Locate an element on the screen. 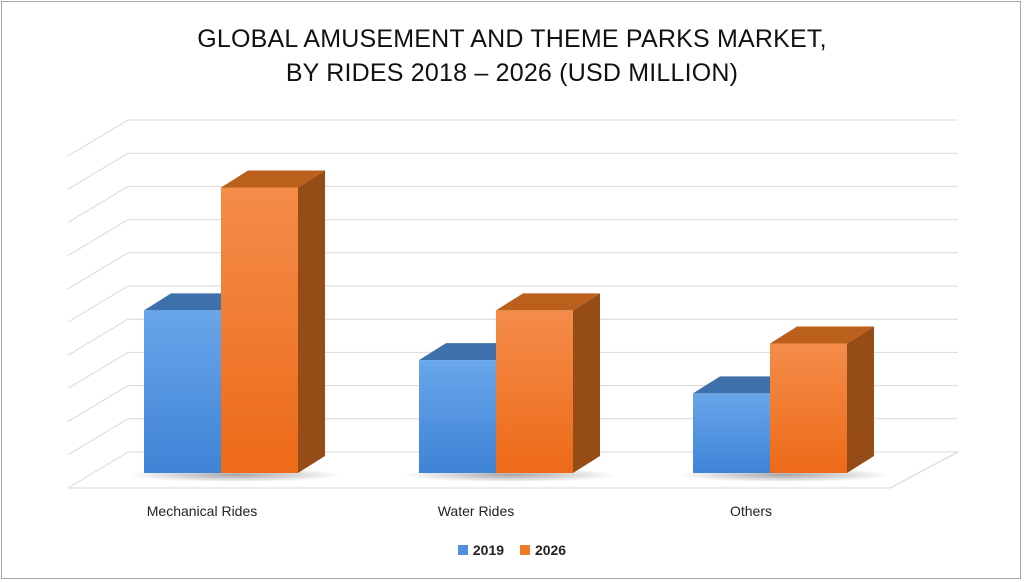  legend-label-2026: 2026 is located at coordinates (550, 550).